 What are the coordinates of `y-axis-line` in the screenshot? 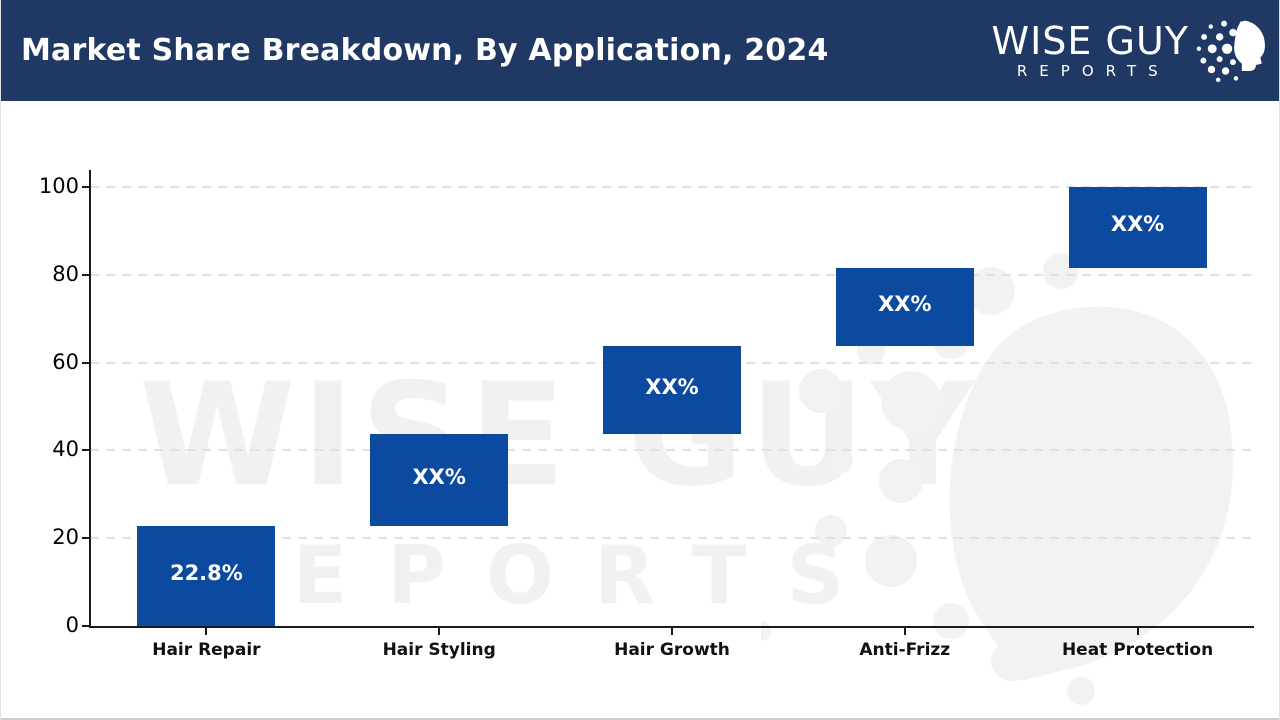 It's located at (90, 399).